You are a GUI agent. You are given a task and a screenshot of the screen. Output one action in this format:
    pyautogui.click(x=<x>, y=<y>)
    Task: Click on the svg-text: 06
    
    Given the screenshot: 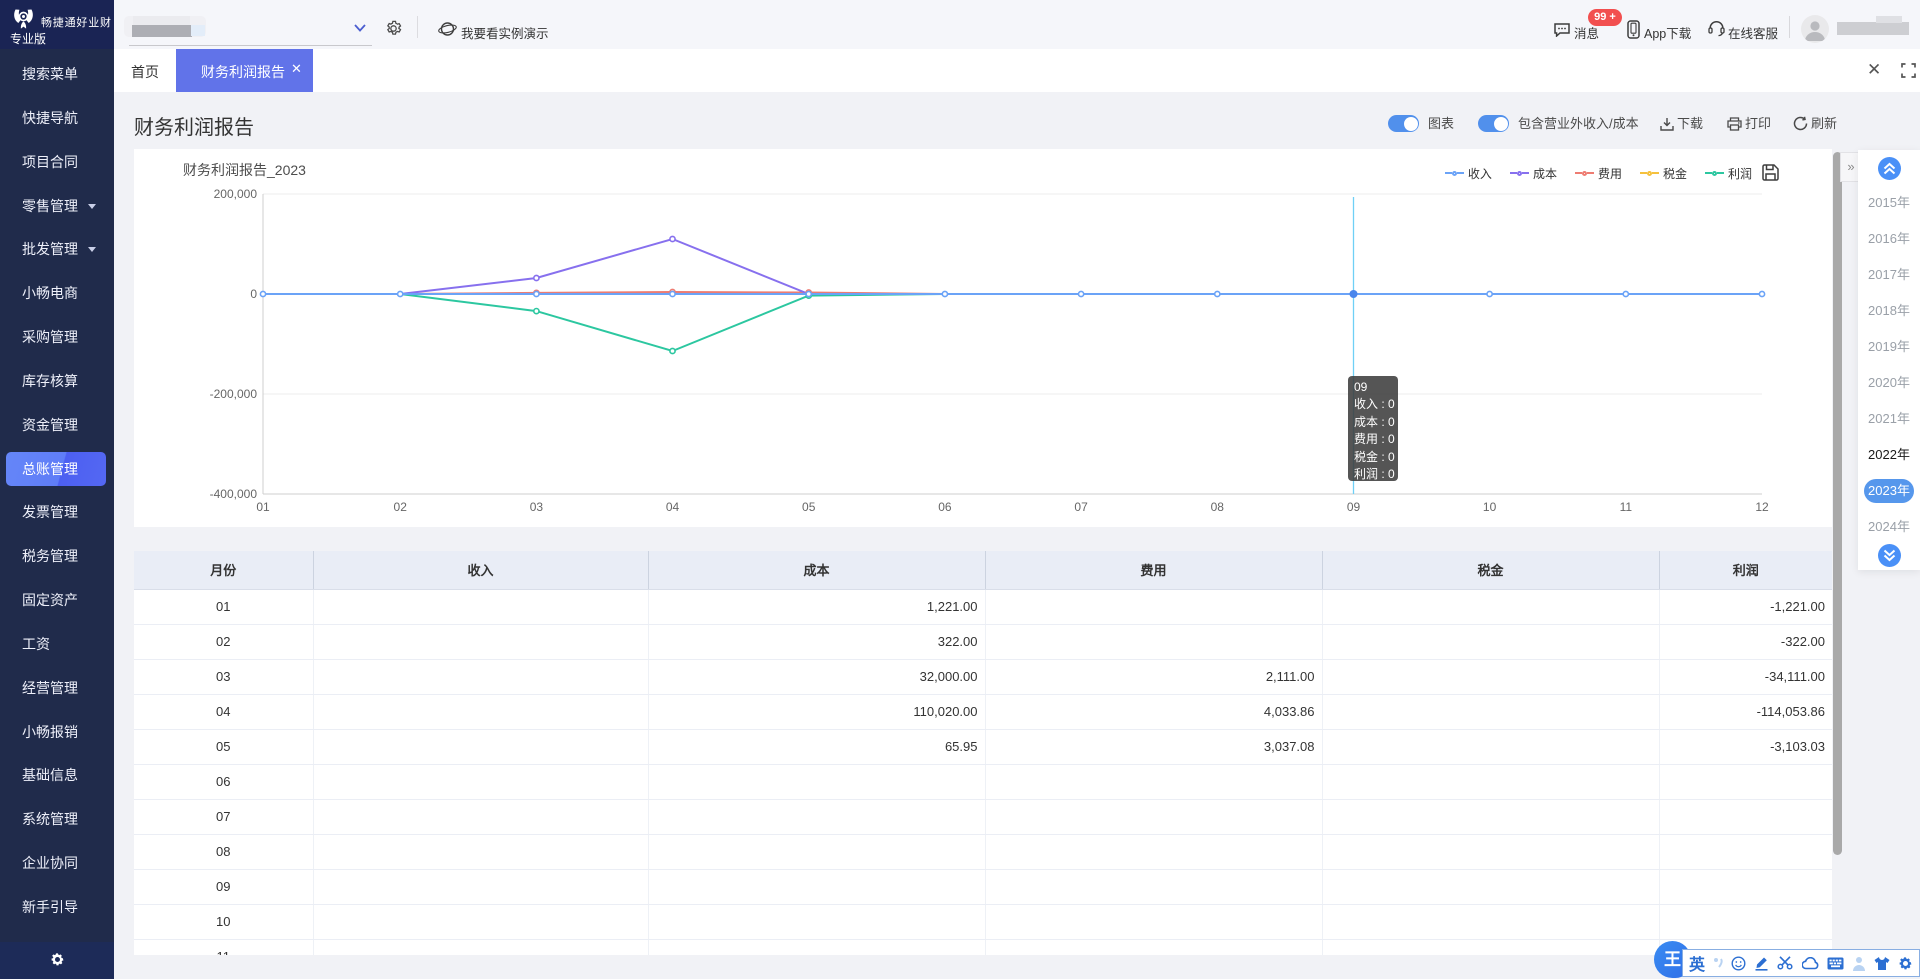 What is the action you would take?
    pyautogui.click(x=945, y=507)
    